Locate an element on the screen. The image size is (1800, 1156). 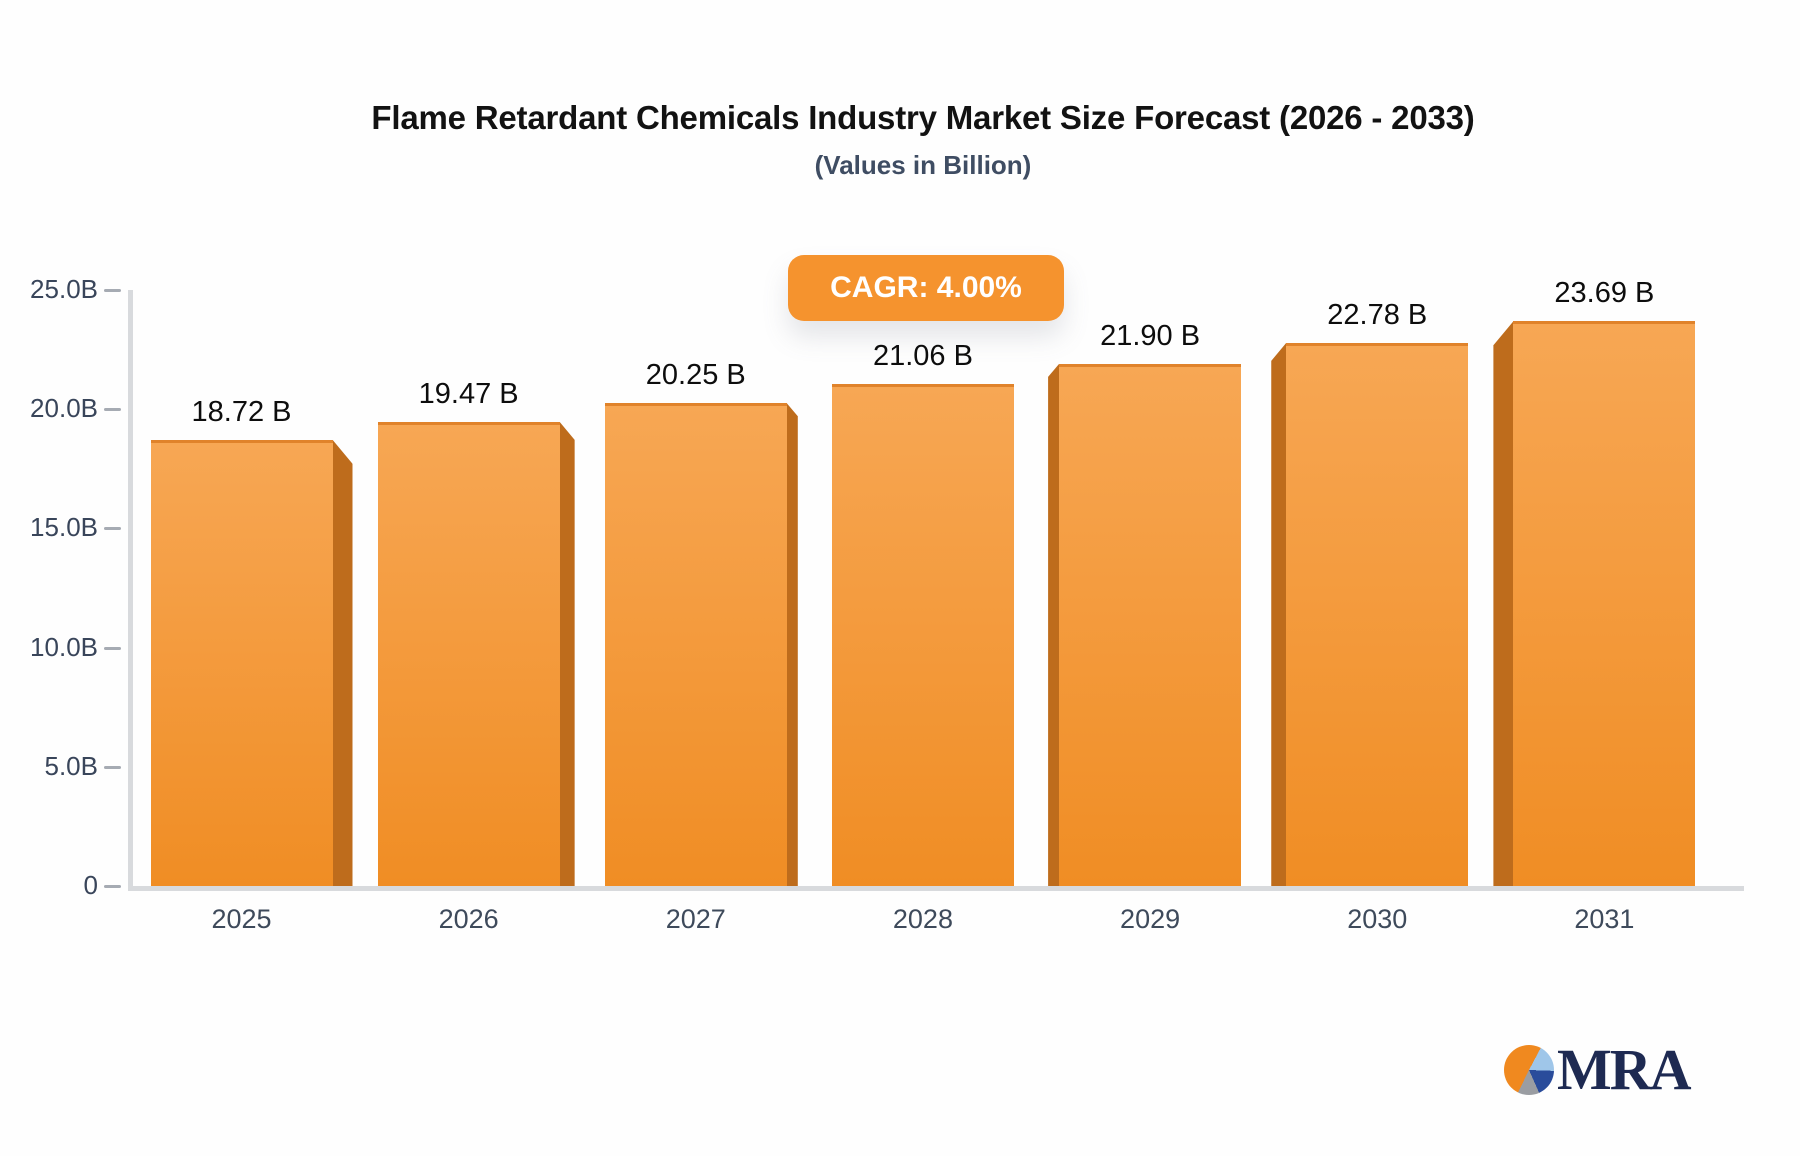
brand-logo: MRA is located at coordinates (1598, 1069).